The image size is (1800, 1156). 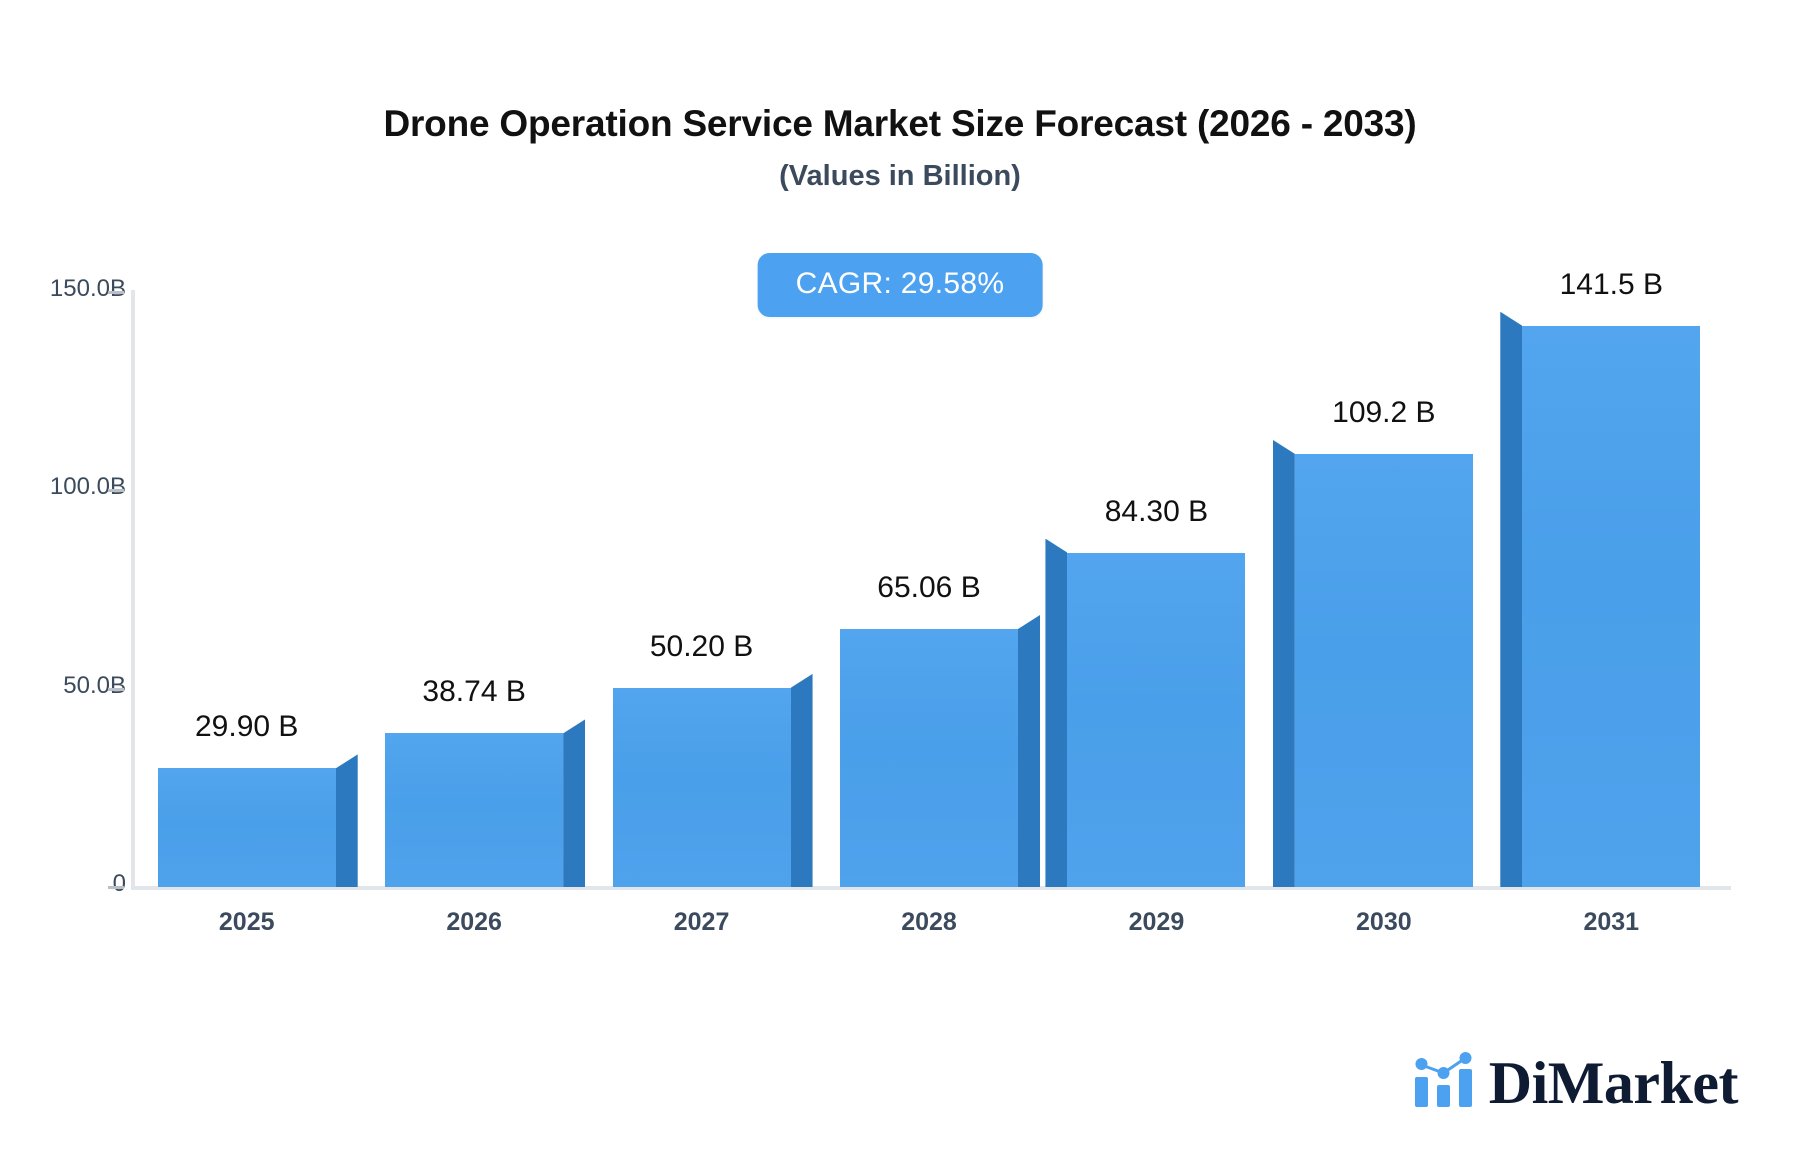 What do you see at coordinates (1611, 284) in the screenshot?
I see `bar-value-label: 141.5 B` at bounding box center [1611, 284].